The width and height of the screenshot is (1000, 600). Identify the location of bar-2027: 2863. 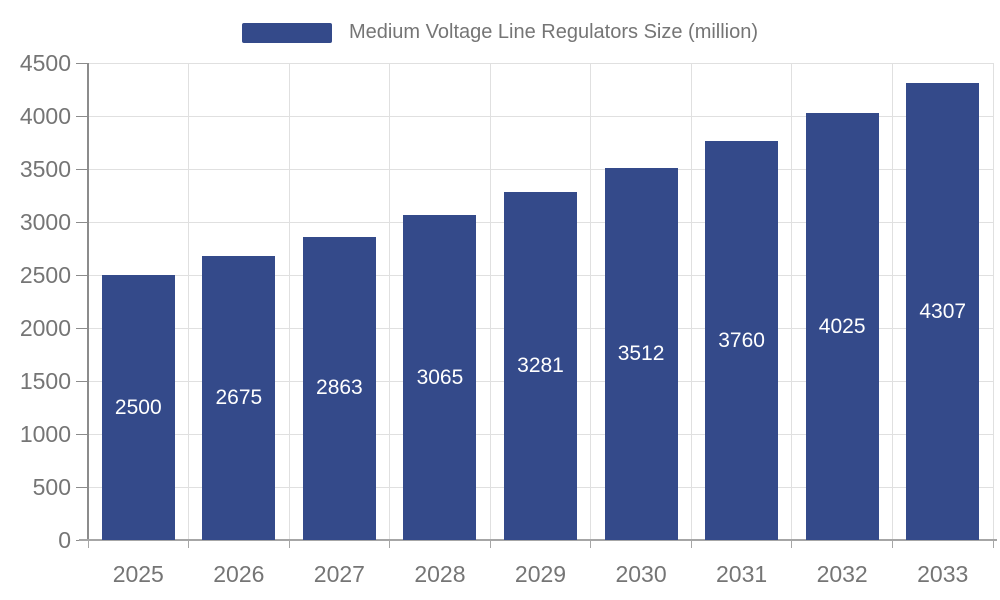
(339, 388).